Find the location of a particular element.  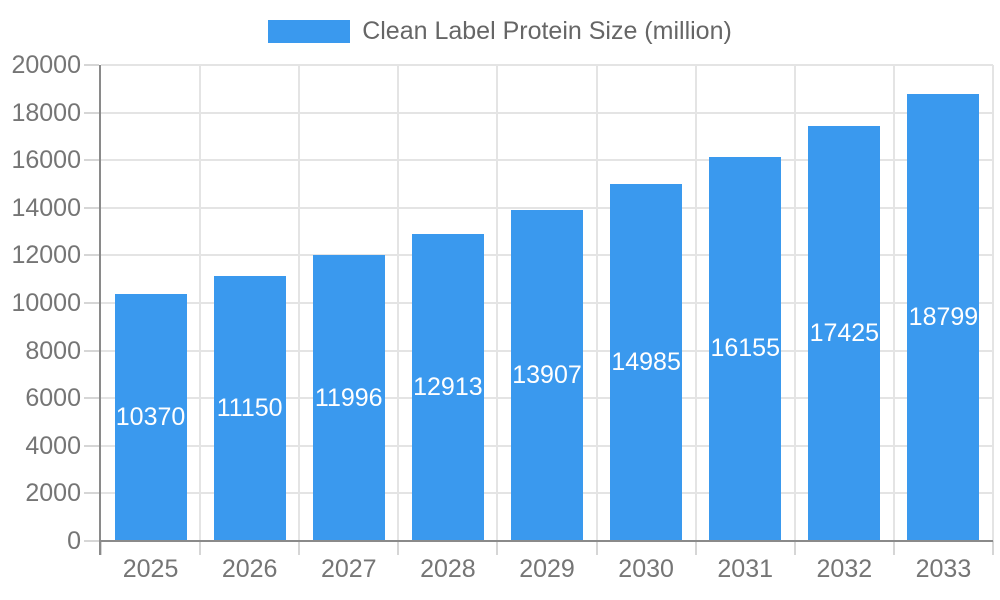

y-axis-label: 16000 is located at coordinates (46, 160).